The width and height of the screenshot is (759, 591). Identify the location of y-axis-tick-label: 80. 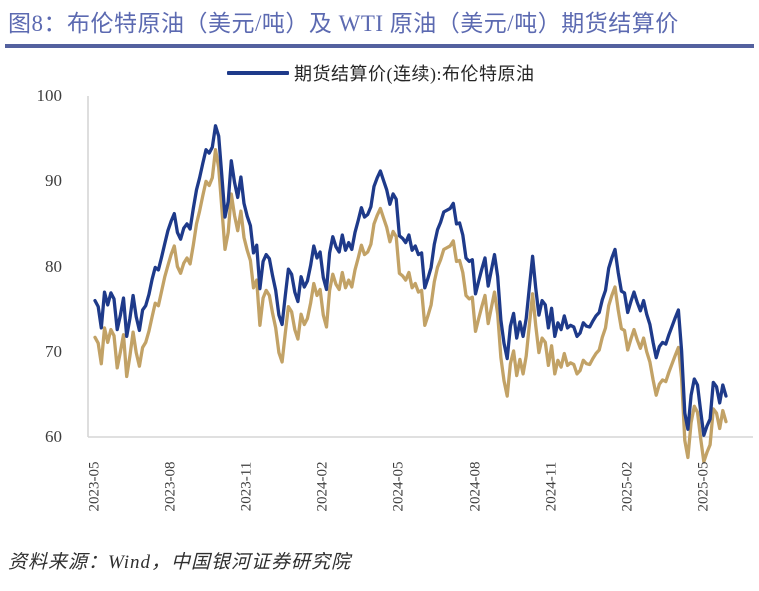
(53, 266).